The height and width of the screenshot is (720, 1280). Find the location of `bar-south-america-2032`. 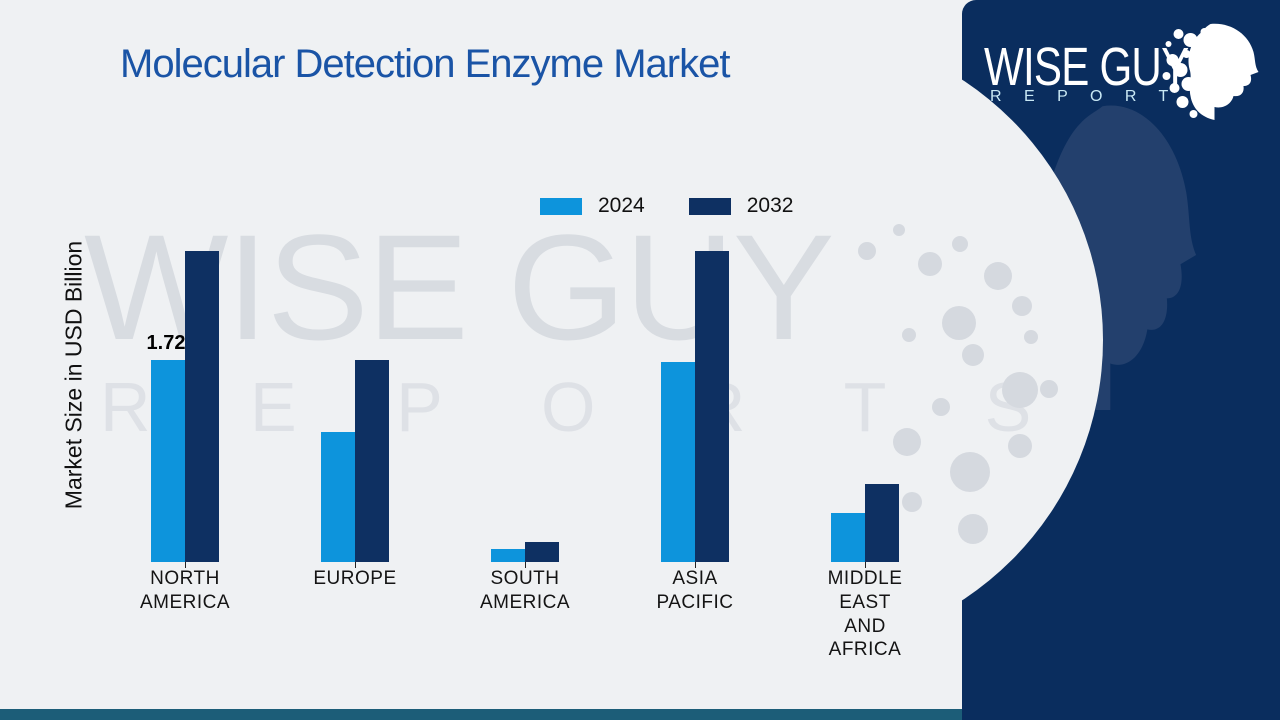

bar-south-america-2032 is located at coordinates (542, 552).